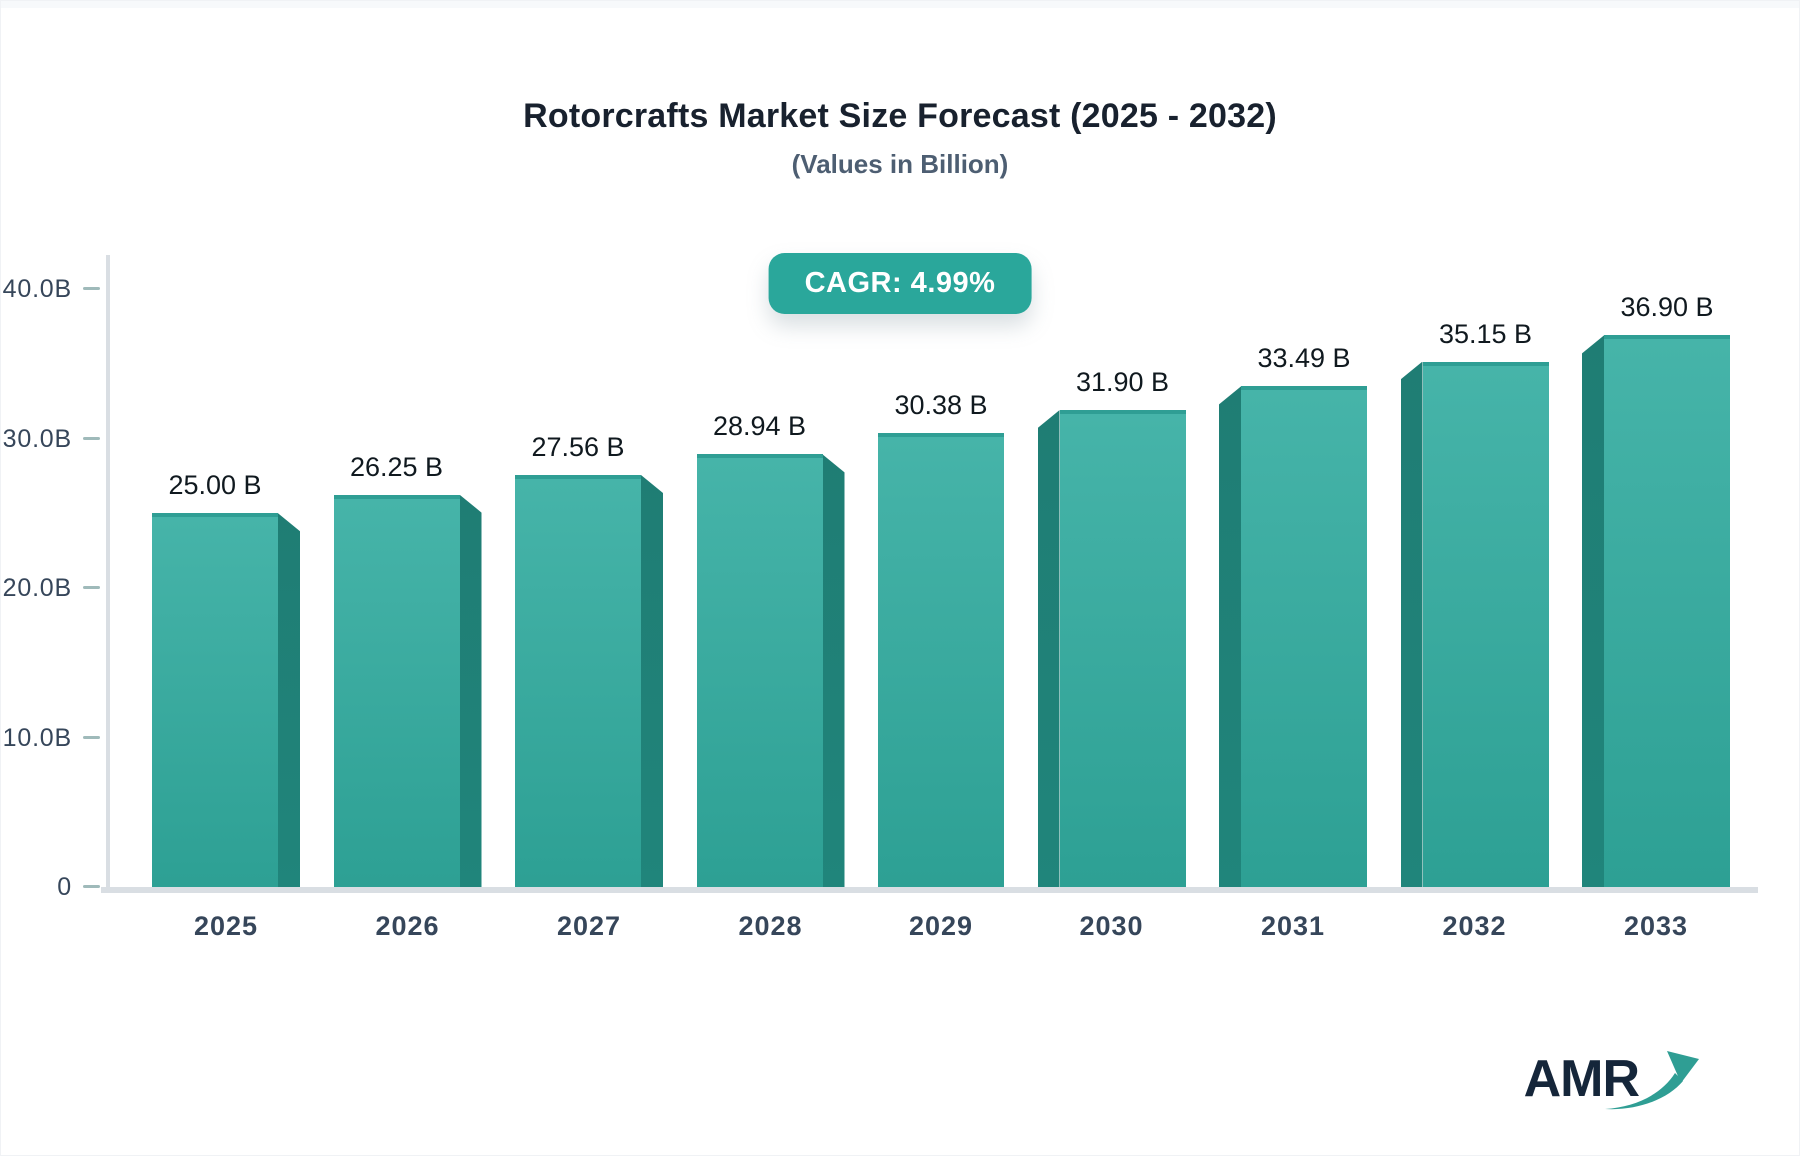  Describe the element at coordinates (37, 588) in the screenshot. I see `y-tick-label: 20.0B` at that location.